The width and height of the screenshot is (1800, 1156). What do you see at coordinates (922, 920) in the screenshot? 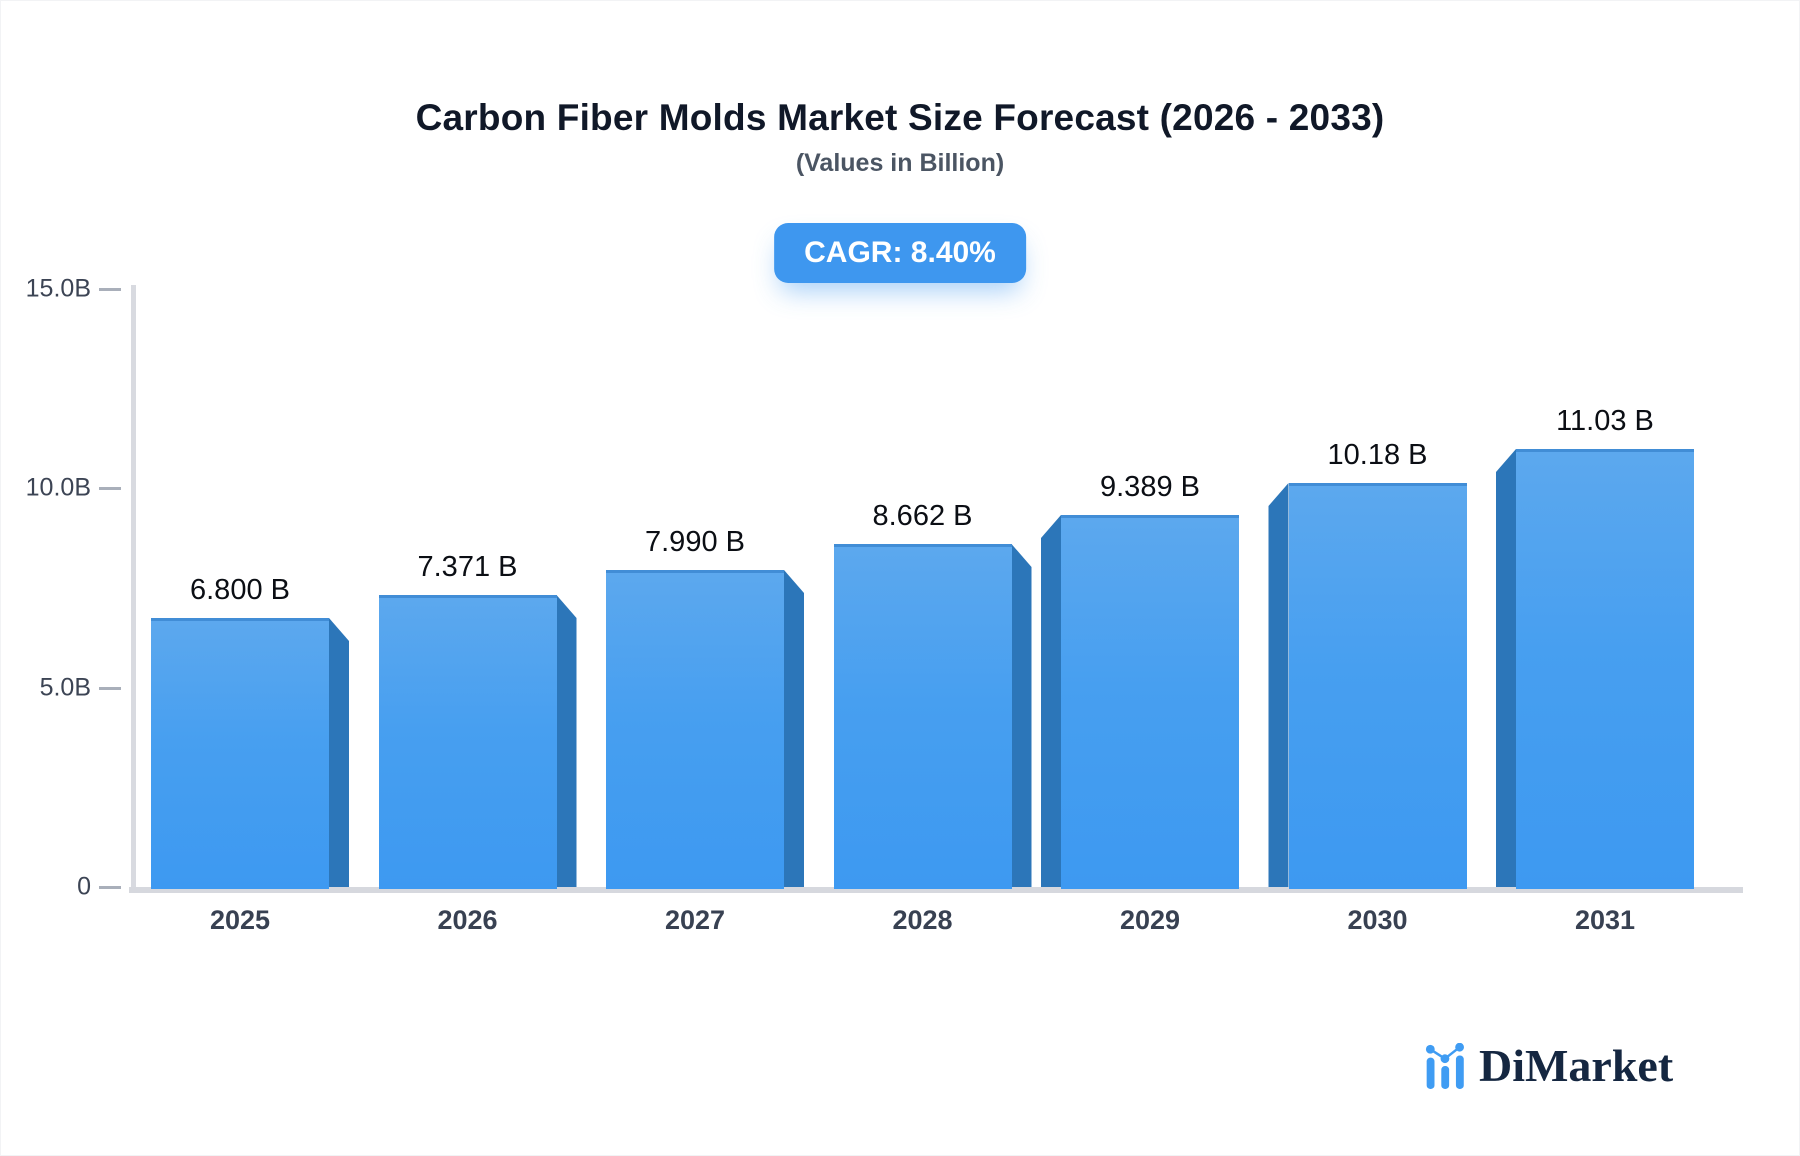
I see `x-axis-label: 2028` at bounding box center [922, 920].